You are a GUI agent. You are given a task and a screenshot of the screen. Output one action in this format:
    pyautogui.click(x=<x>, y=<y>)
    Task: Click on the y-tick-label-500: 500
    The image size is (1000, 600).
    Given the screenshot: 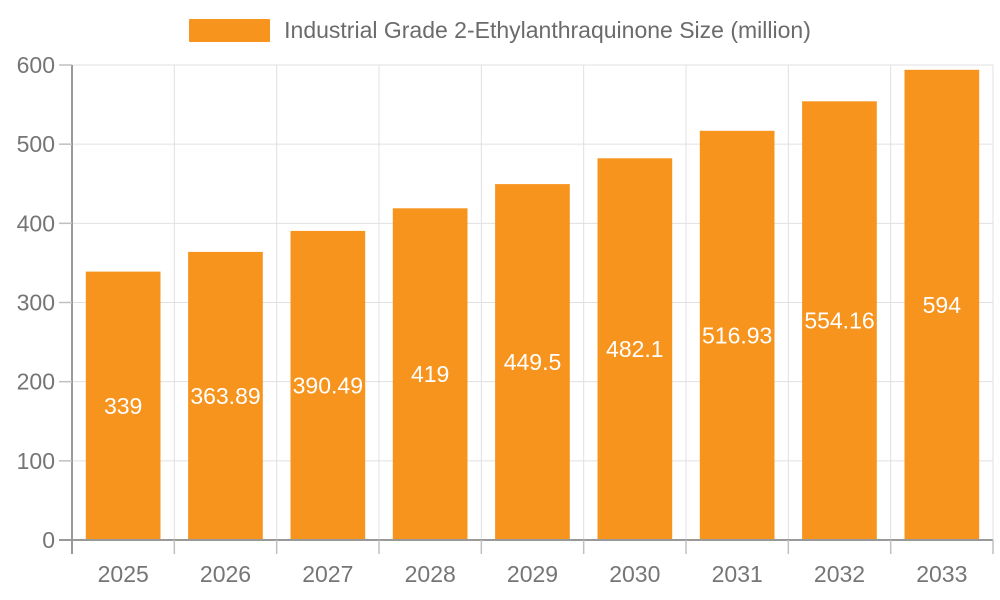 What is the action you would take?
    pyautogui.click(x=36, y=144)
    